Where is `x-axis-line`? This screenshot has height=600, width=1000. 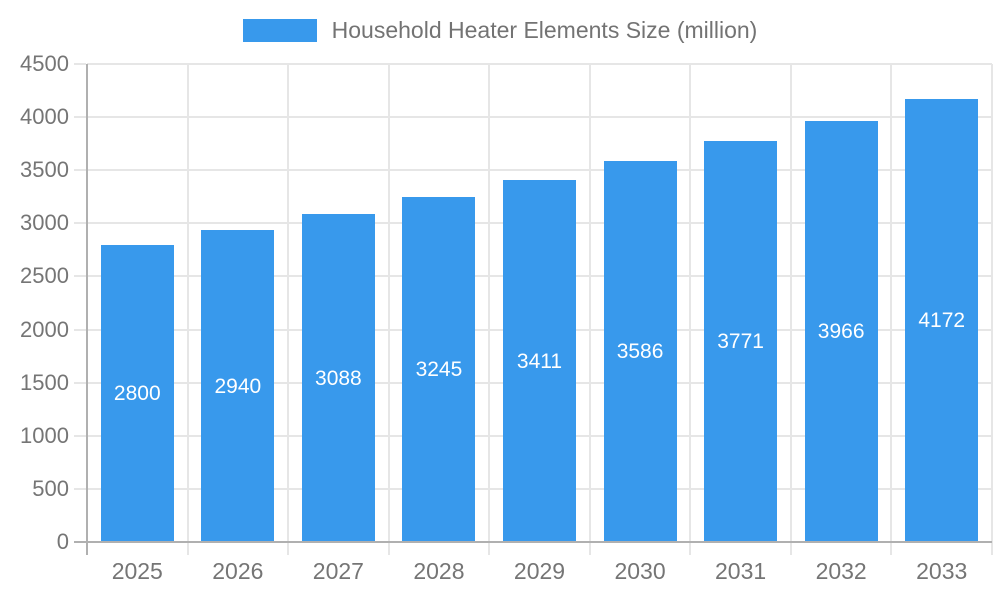
x-axis-line is located at coordinates (533, 542).